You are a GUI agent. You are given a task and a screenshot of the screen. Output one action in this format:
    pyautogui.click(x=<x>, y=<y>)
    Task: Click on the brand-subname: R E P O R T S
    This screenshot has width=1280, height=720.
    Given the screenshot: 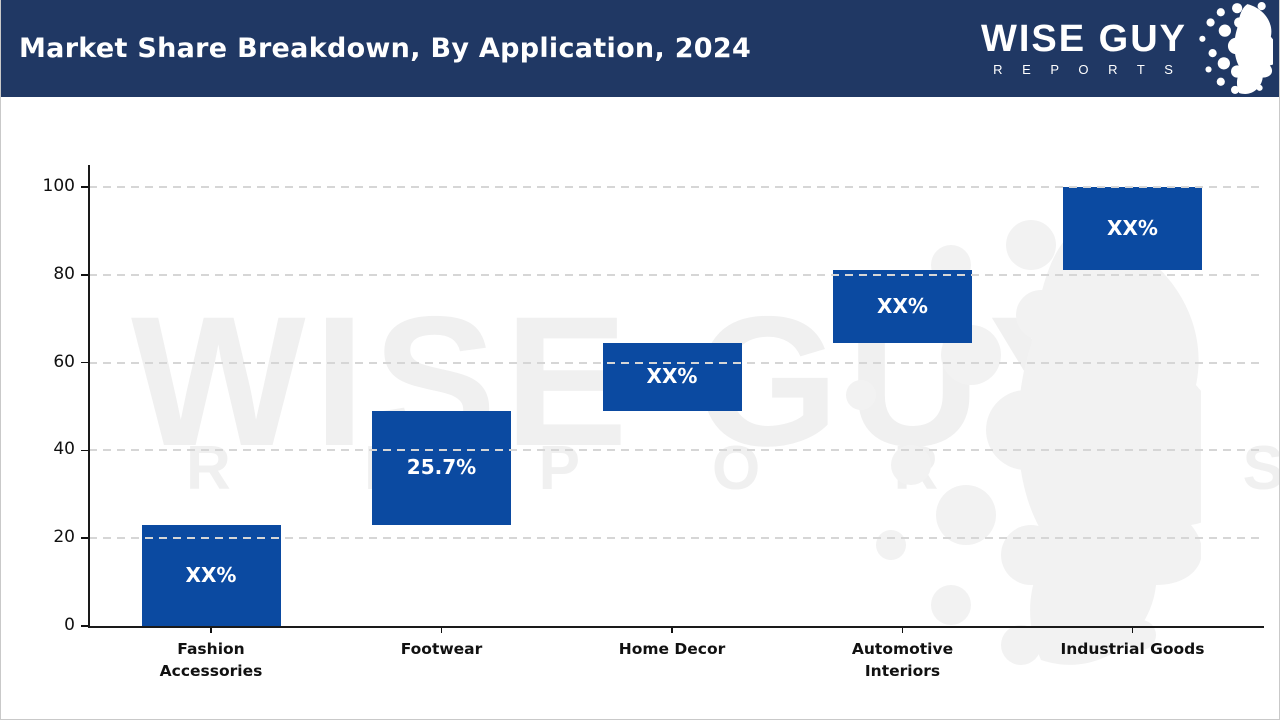 What is the action you would take?
    pyautogui.click(x=1087, y=69)
    